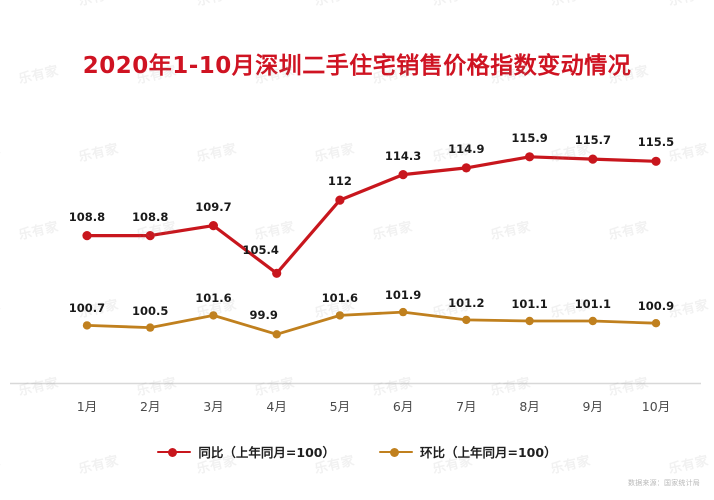 Image resolution: width=714 pixels, height=500 pixels. I want to click on legend-label: 同比（上年同月=100）, so click(266, 452).